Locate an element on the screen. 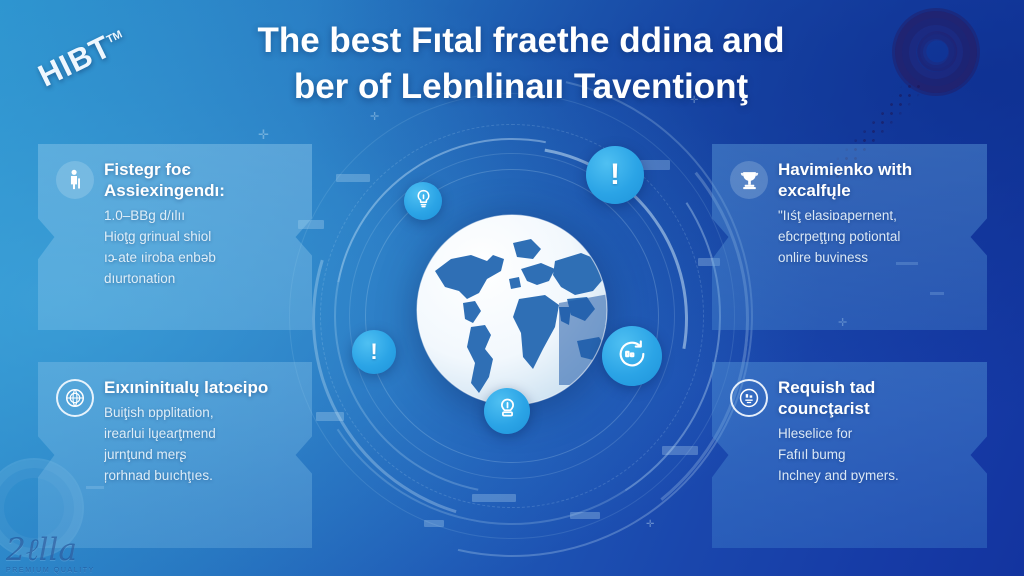  refresh-icon is located at coordinates (632, 356).